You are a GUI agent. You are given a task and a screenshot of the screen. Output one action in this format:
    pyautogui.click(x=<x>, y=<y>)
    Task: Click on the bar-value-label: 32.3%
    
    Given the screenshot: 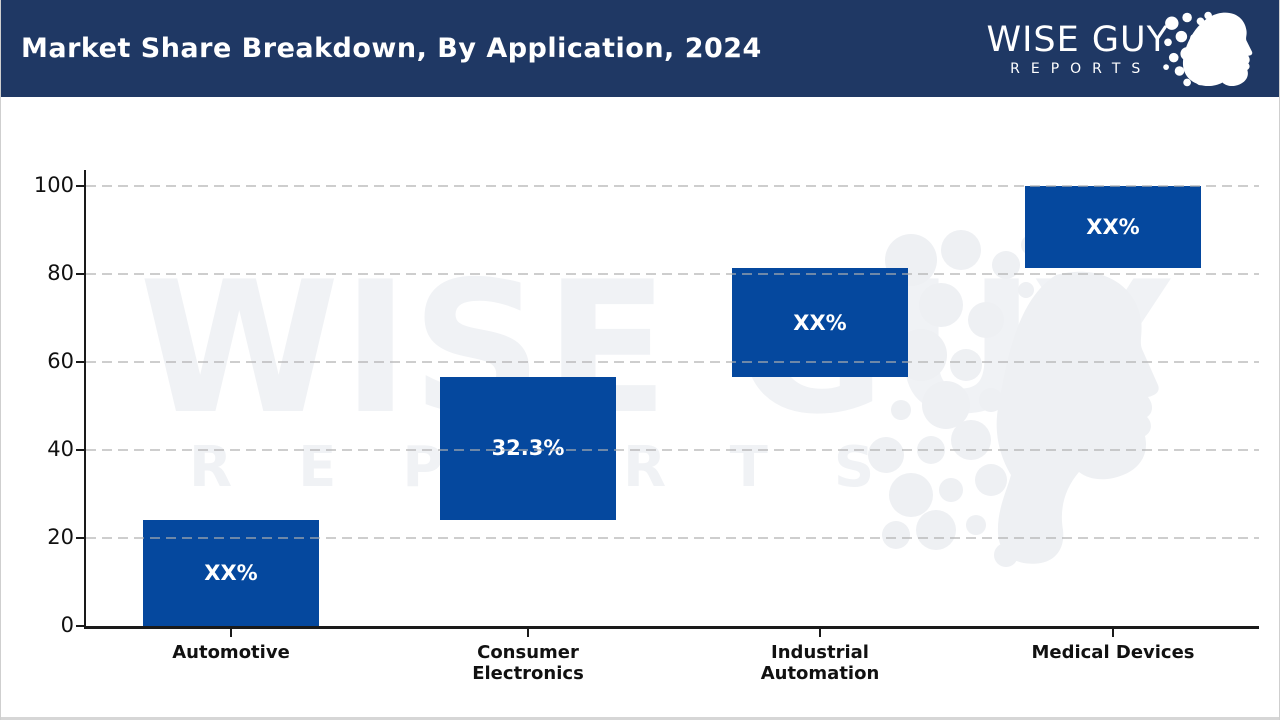 What is the action you would take?
    pyautogui.click(x=528, y=448)
    